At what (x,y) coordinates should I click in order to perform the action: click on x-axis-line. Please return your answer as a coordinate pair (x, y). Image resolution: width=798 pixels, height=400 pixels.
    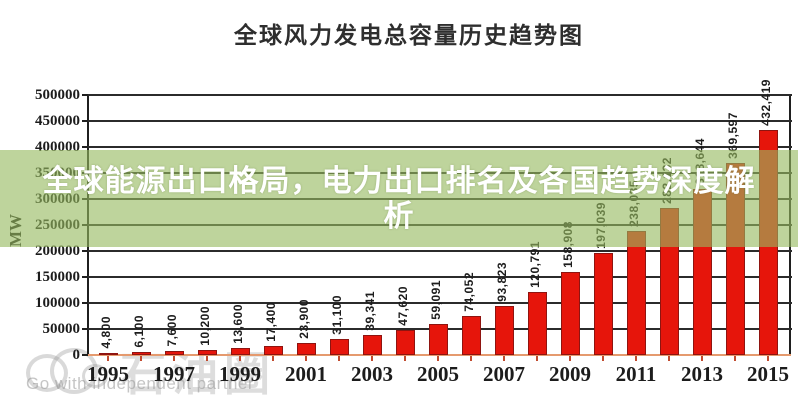
    Looking at the image, I should click on (439, 355).